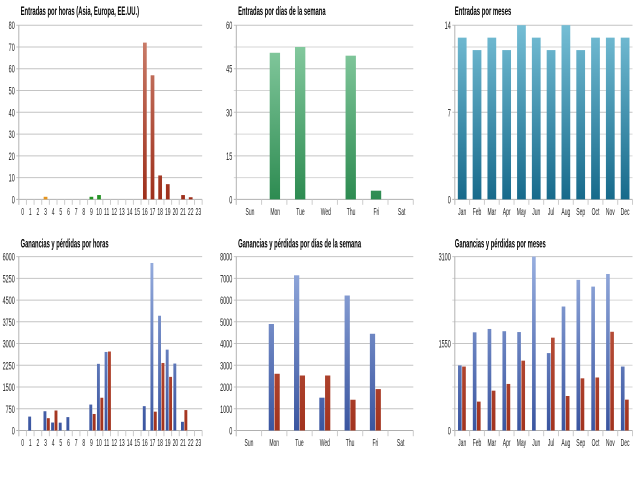 Image resolution: width=640 pixels, height=480 pixels. I want to click on svg-text: 1000, so click(226, 409).